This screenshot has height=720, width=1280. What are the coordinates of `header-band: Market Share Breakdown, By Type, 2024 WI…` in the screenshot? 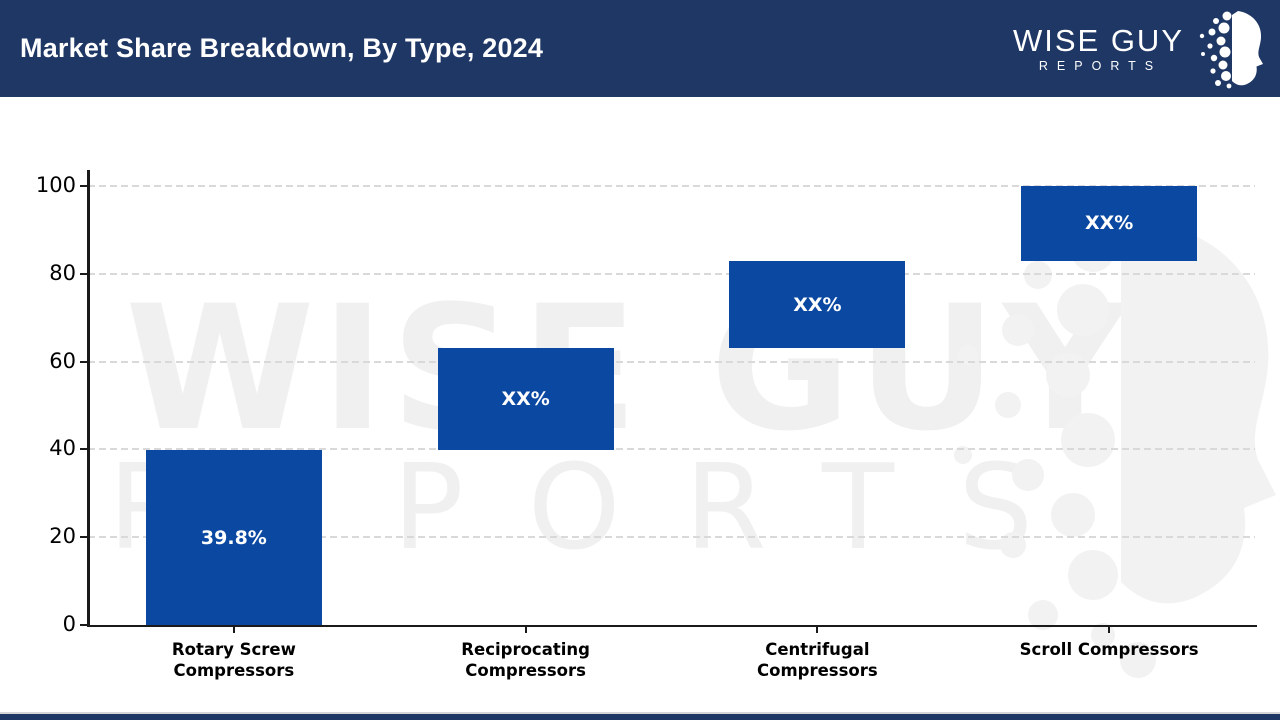 It's located at (640, 48).